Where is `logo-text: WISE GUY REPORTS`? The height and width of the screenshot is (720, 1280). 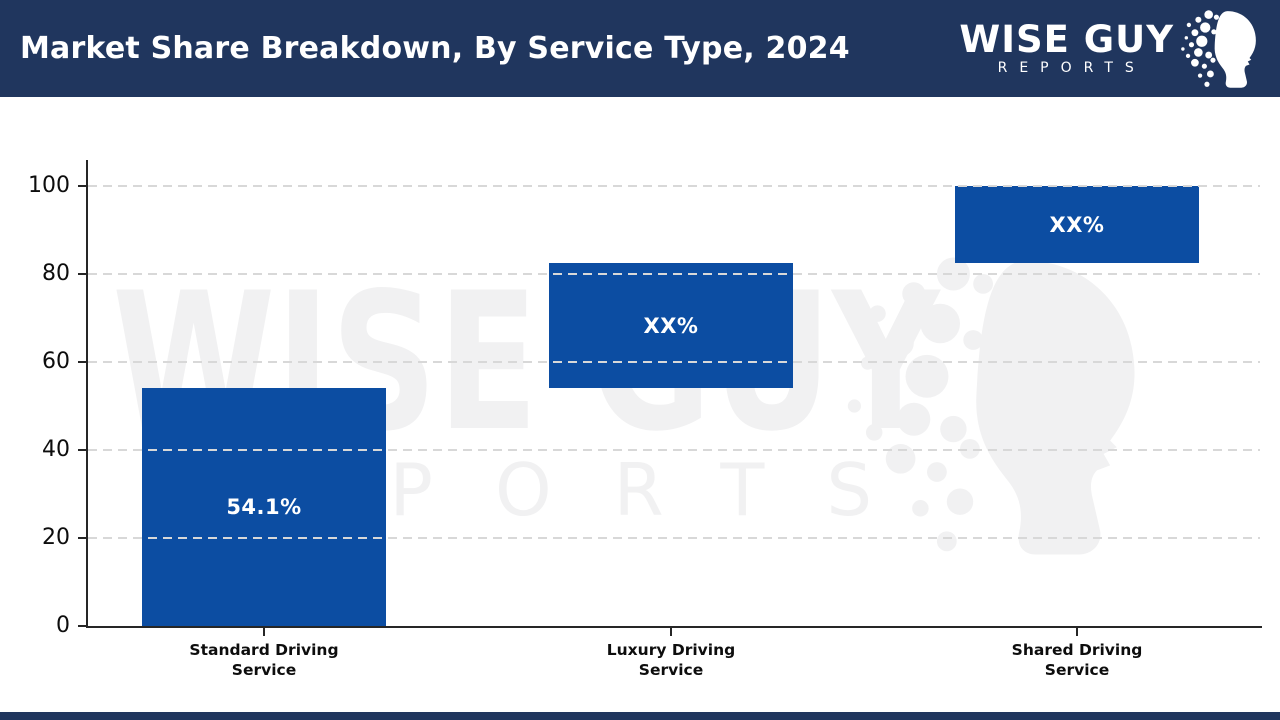
logo-text: WISE GUY REPORTS is located at coordinates (1066, 47).